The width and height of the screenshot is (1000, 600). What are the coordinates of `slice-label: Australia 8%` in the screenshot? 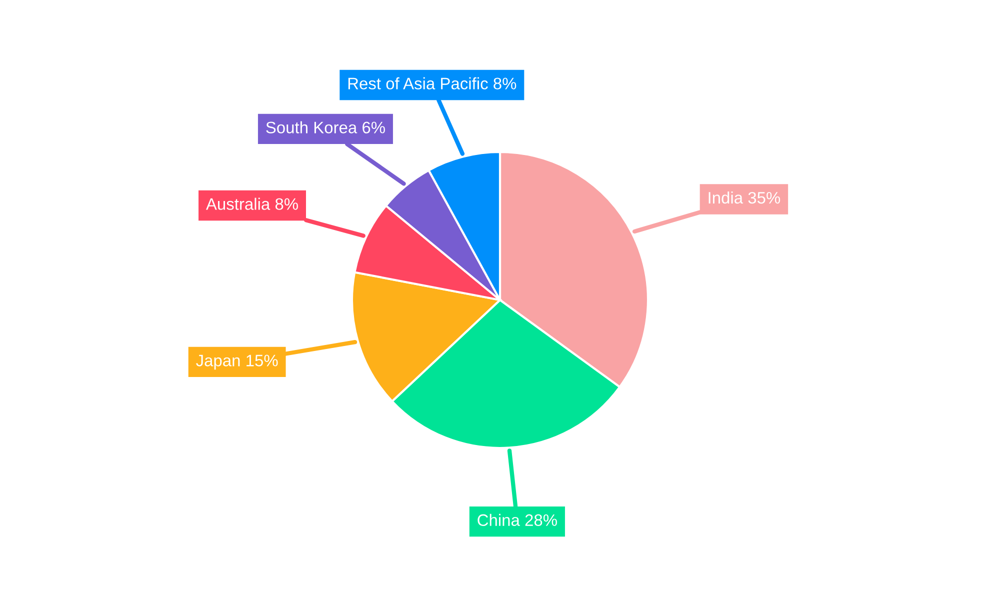 It's located at (252, 204).